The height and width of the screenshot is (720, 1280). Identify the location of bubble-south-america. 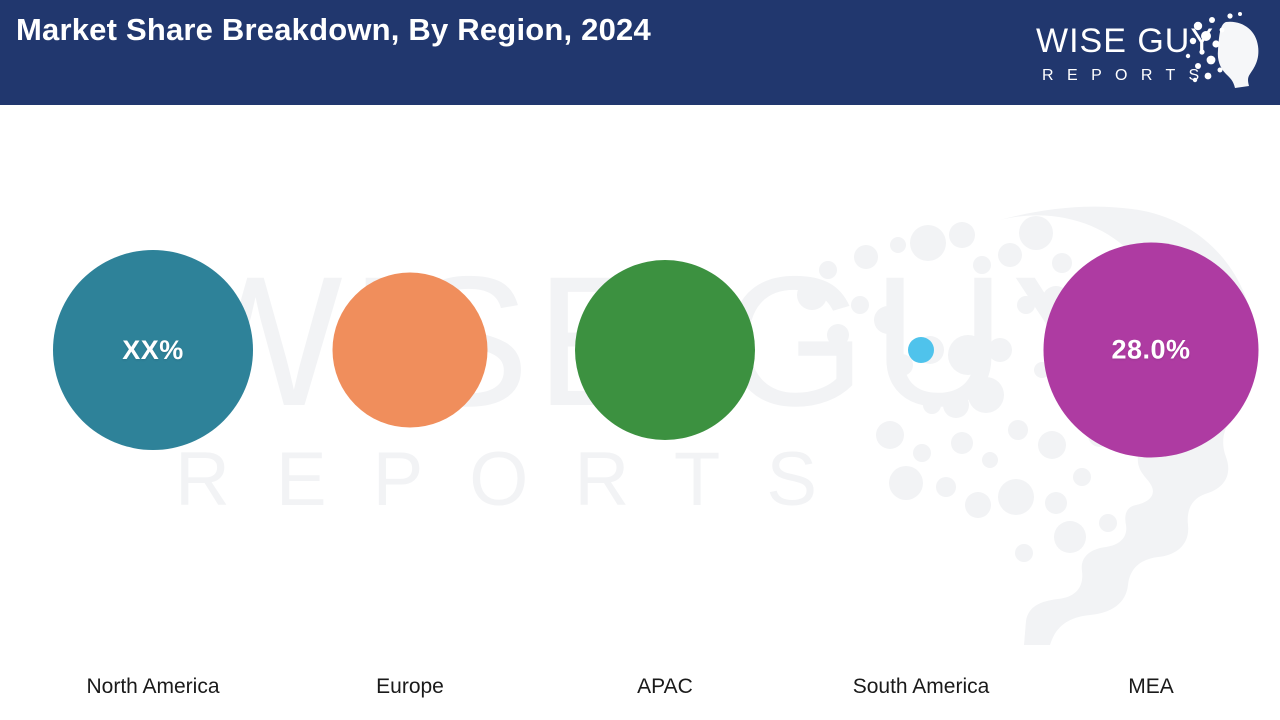
(921, 350).